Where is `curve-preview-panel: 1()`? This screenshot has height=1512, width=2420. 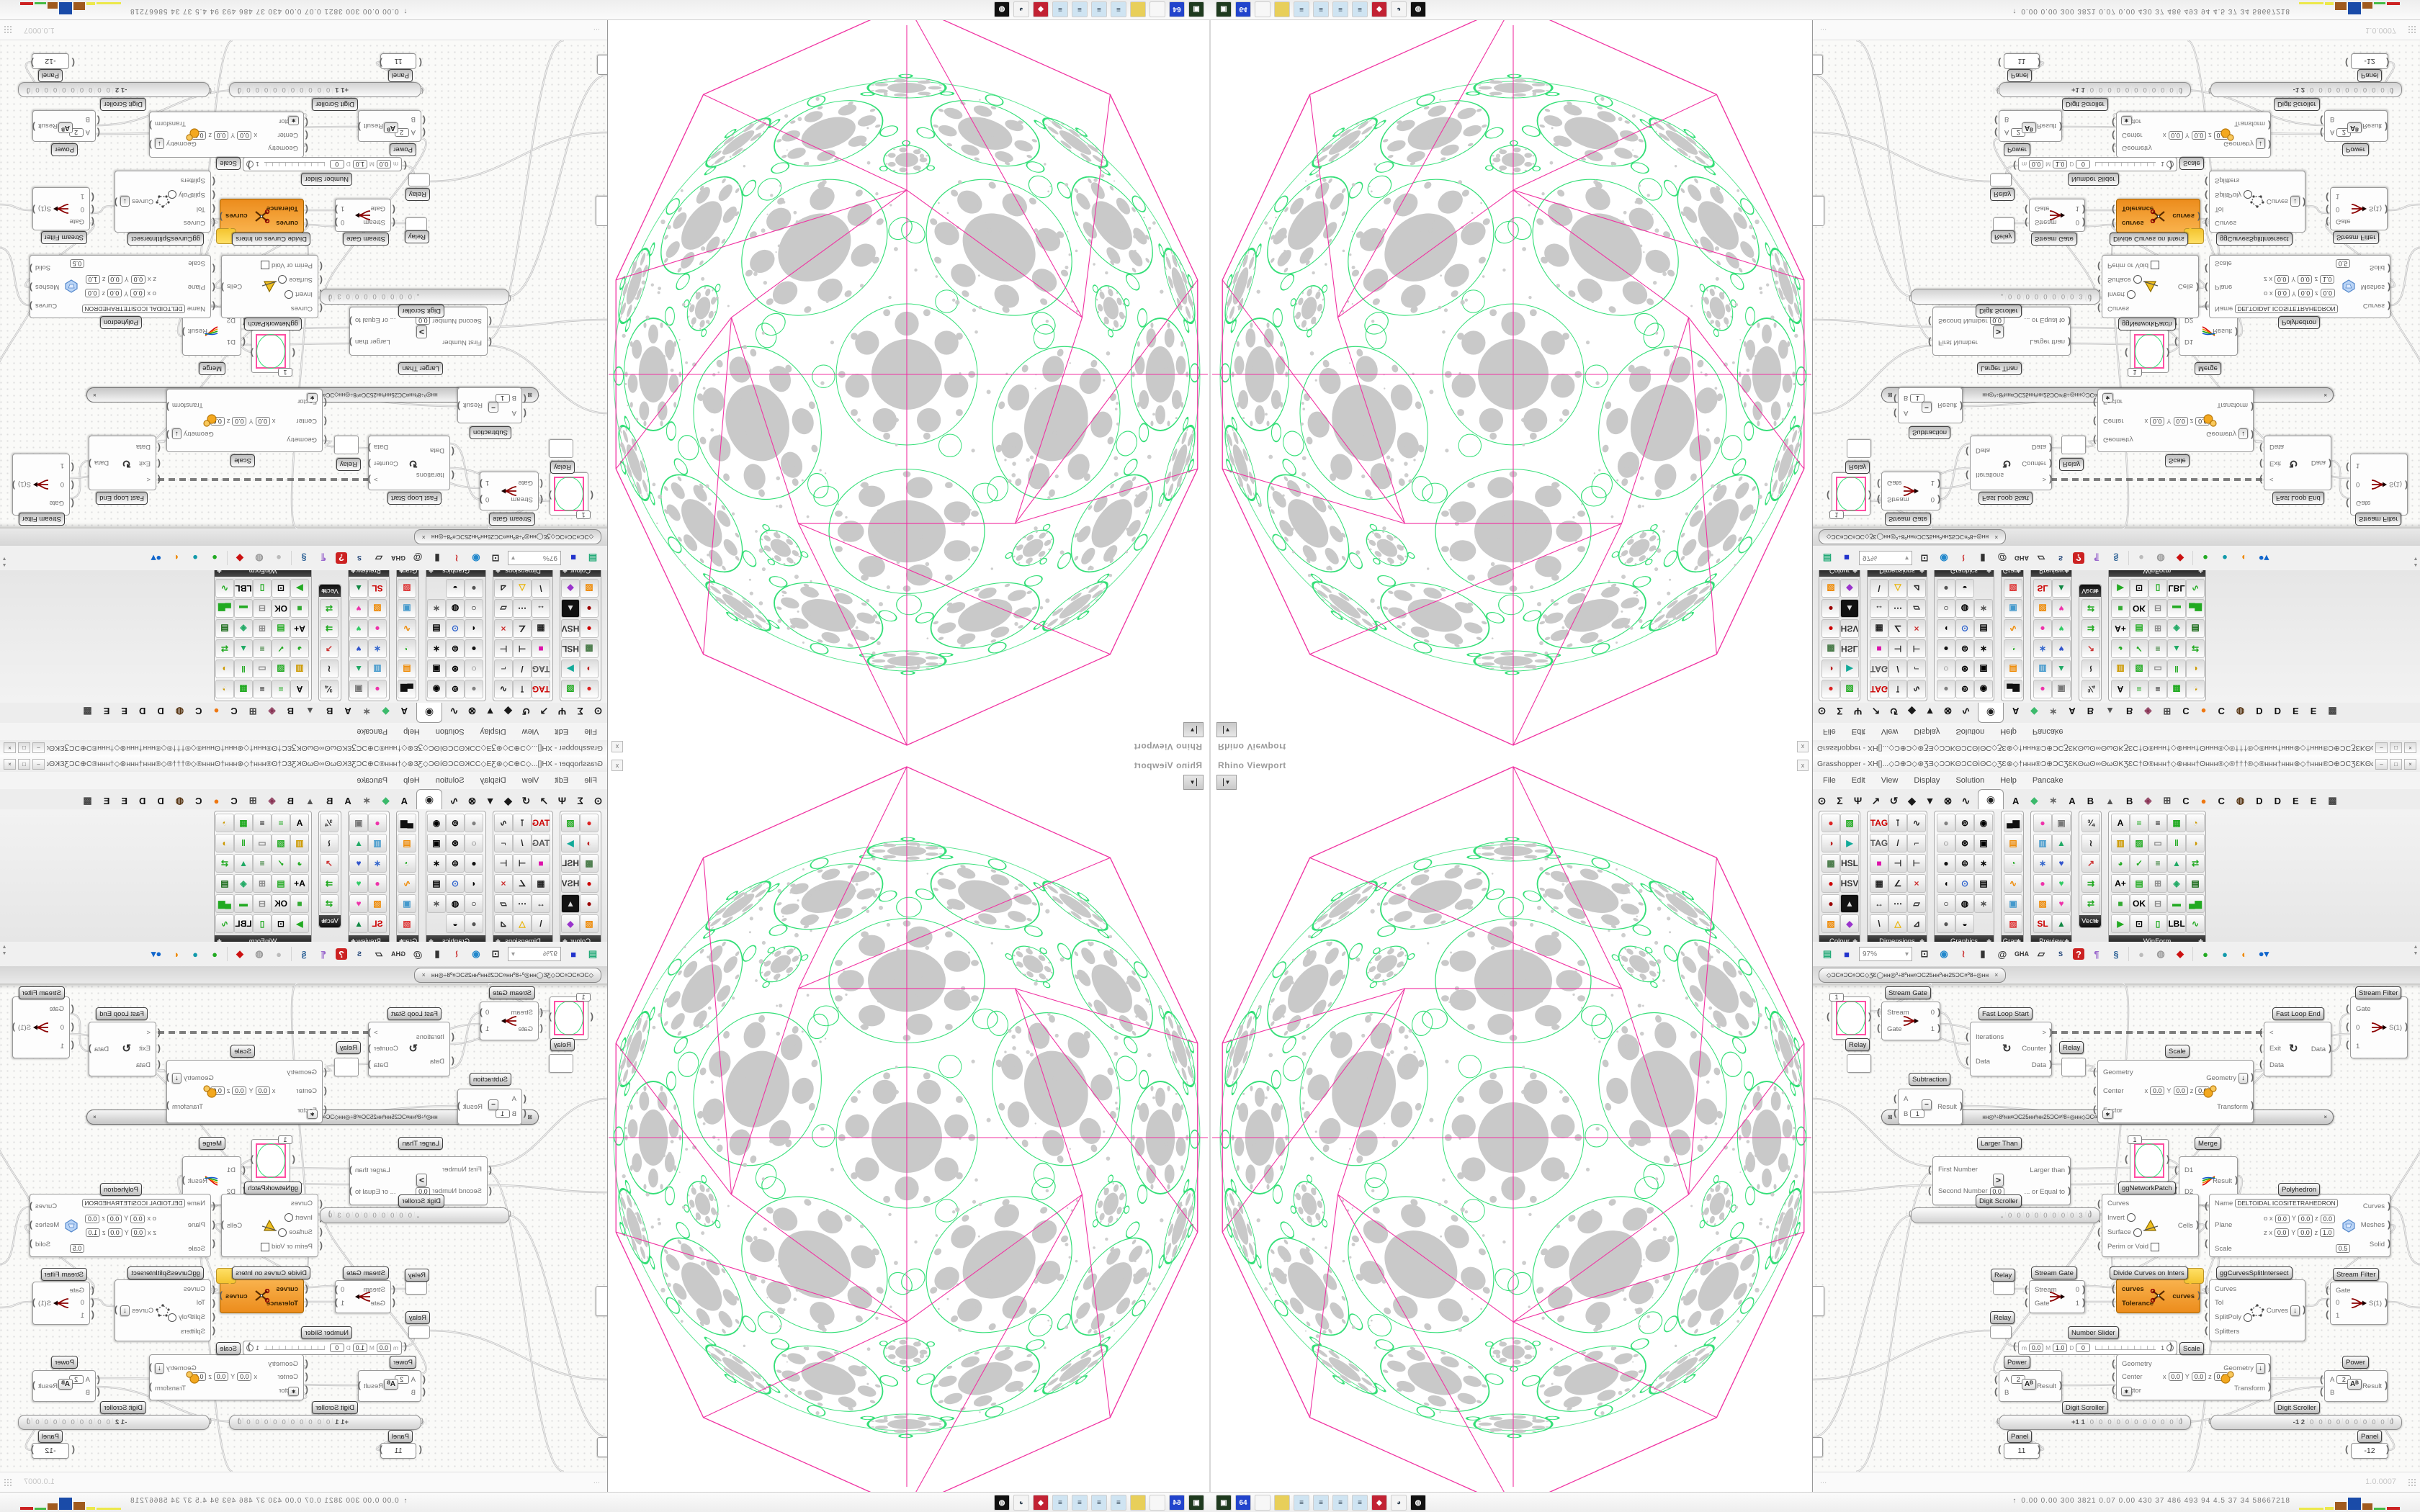
curve-preview-panel: 1() is located at coordinates (2147, 1158).